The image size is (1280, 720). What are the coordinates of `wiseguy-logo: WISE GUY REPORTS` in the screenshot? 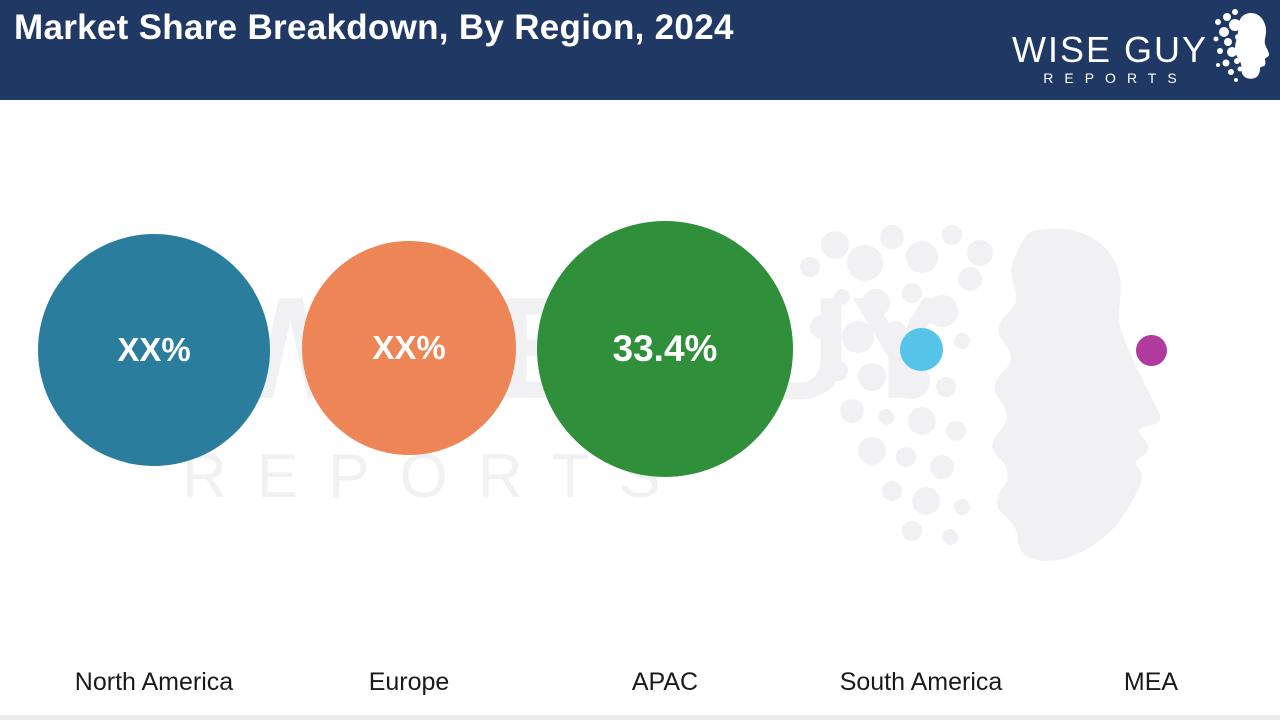 It's located at (1142, 51).